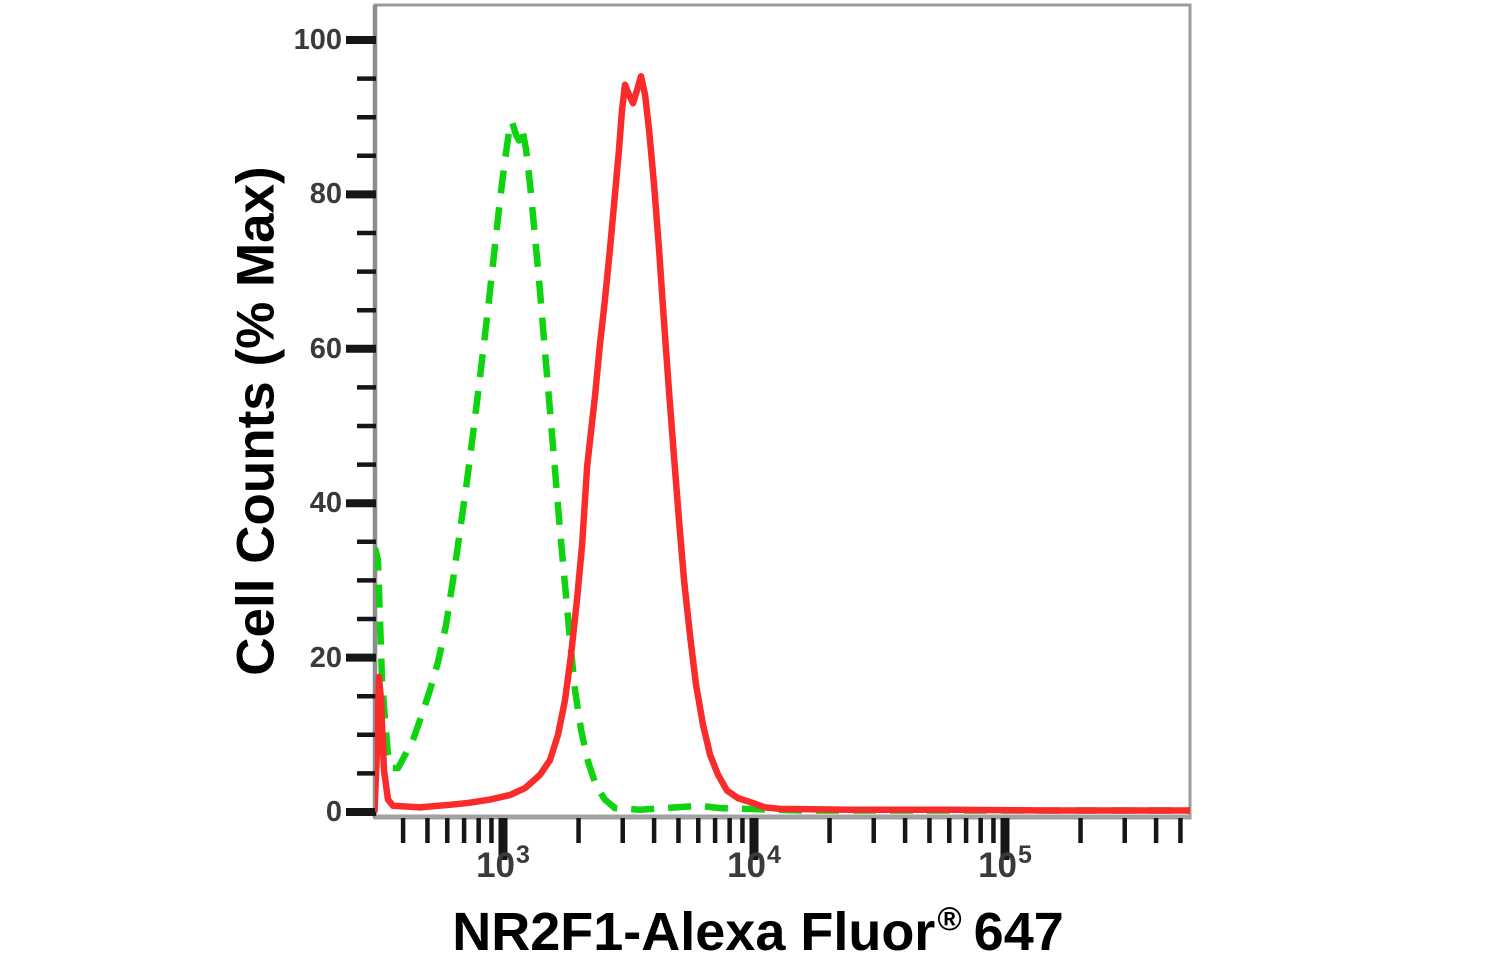  What do you see at coordinates (325, 349) in the screenshot?
I see `y-tick-label-60: 60` at bounding box center [325, 349].